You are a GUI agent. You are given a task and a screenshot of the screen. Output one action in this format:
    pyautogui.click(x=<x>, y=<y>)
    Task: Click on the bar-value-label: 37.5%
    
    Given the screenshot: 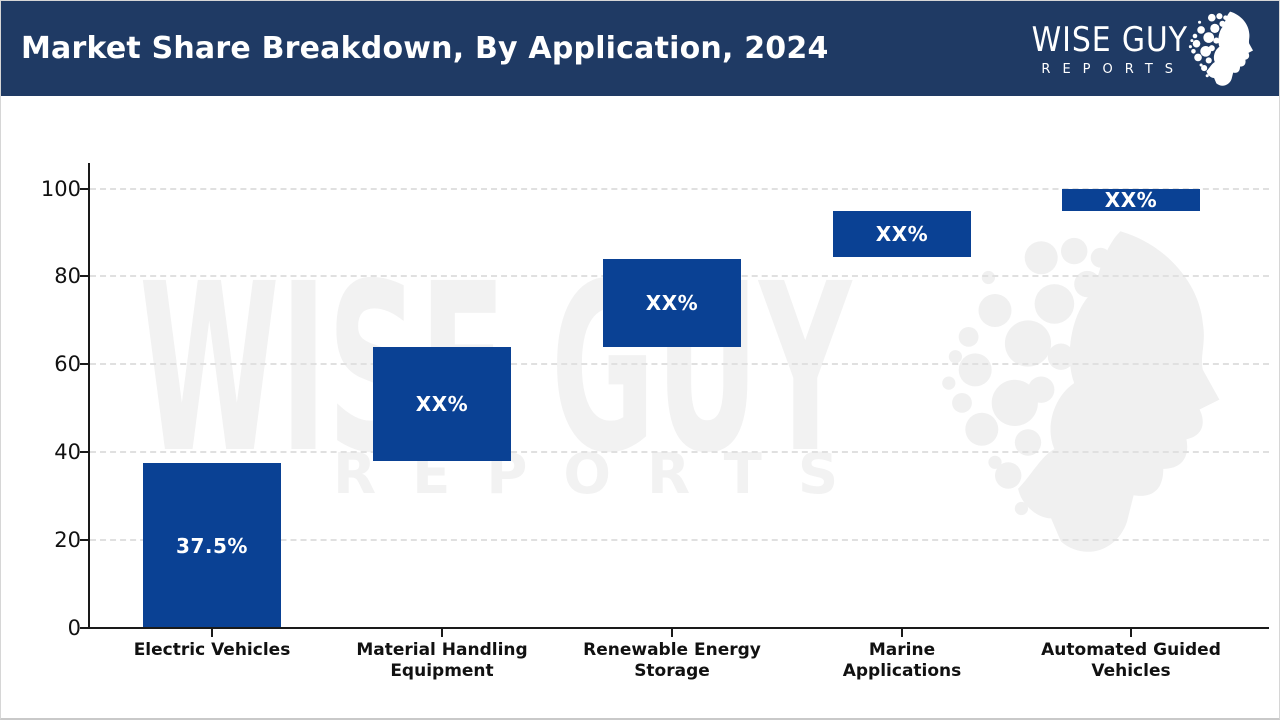 What is the action you would take?
    pyautogui.click(x=212, y=545)
    